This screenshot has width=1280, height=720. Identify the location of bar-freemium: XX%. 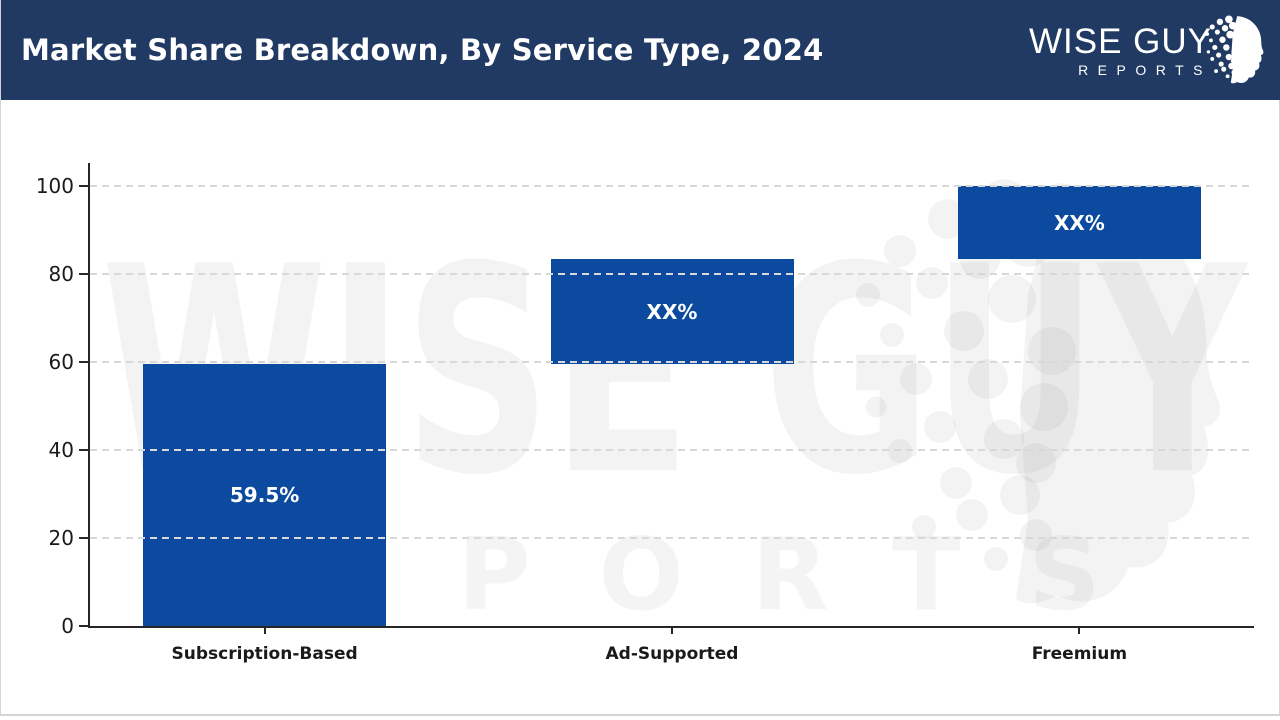
(1079, 223).